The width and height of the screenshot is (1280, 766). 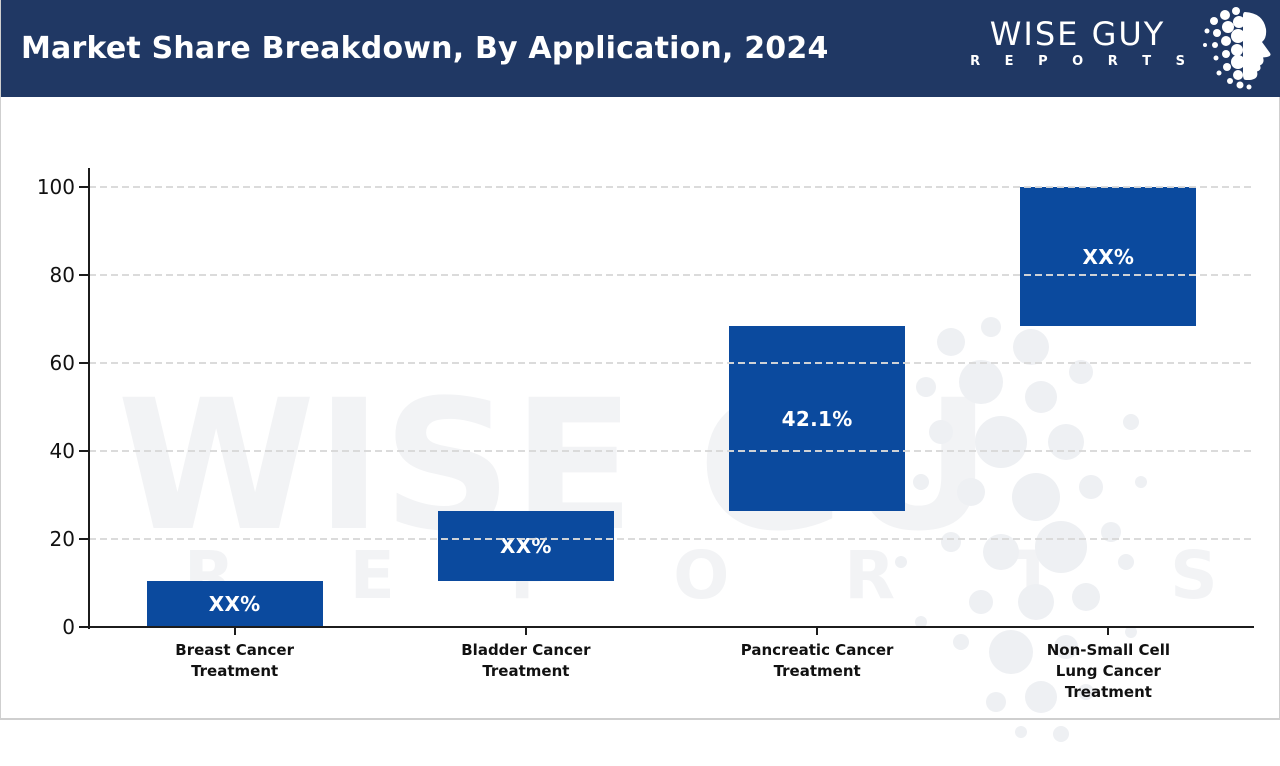 What do you see at coordinates (62, 539) in the screenshot?
I see `y-tick-label: 20` at bounding box center [62, 539].